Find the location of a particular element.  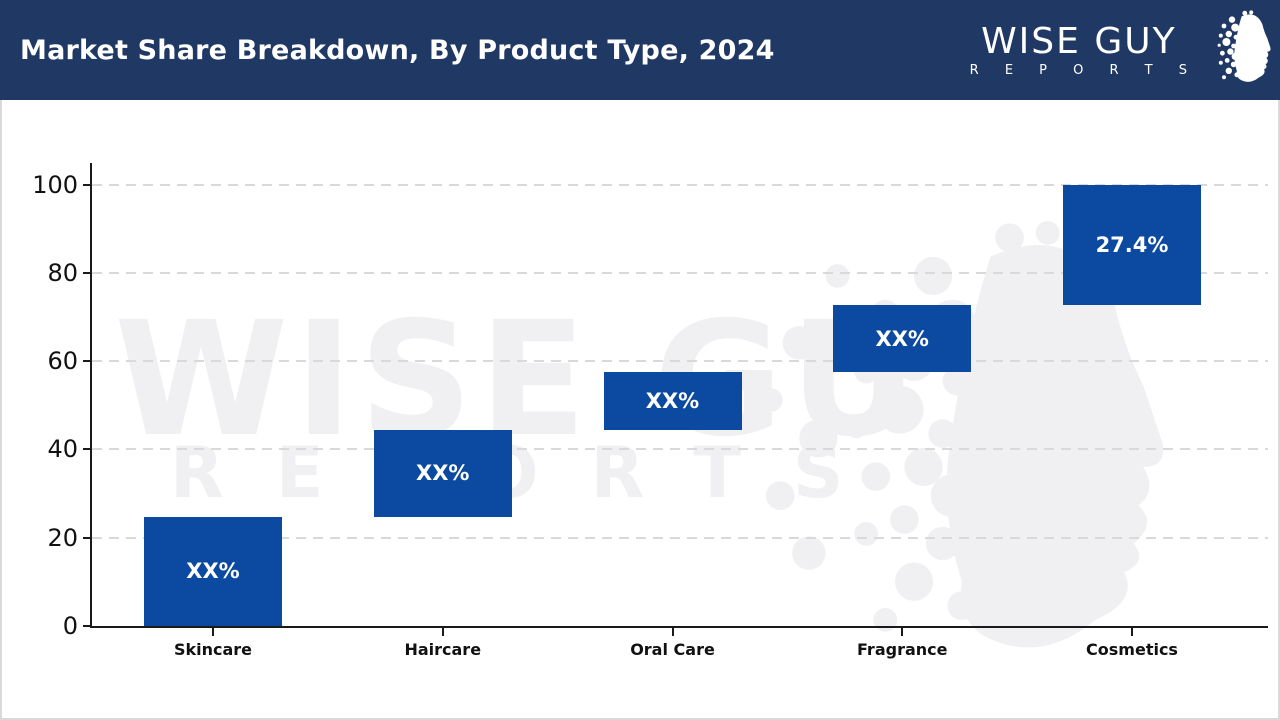

y-tick-label-60: 60 is located at coordinates (62, 361).